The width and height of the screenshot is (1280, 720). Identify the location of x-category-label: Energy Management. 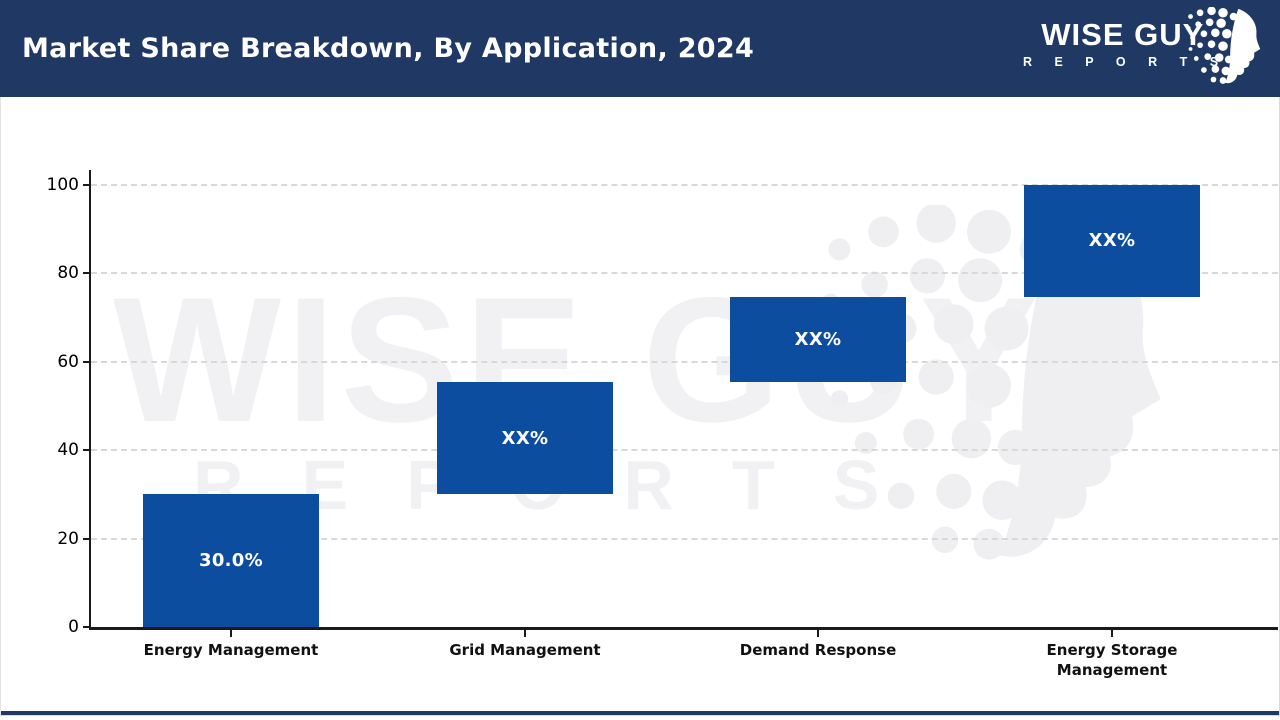
(231, 650).